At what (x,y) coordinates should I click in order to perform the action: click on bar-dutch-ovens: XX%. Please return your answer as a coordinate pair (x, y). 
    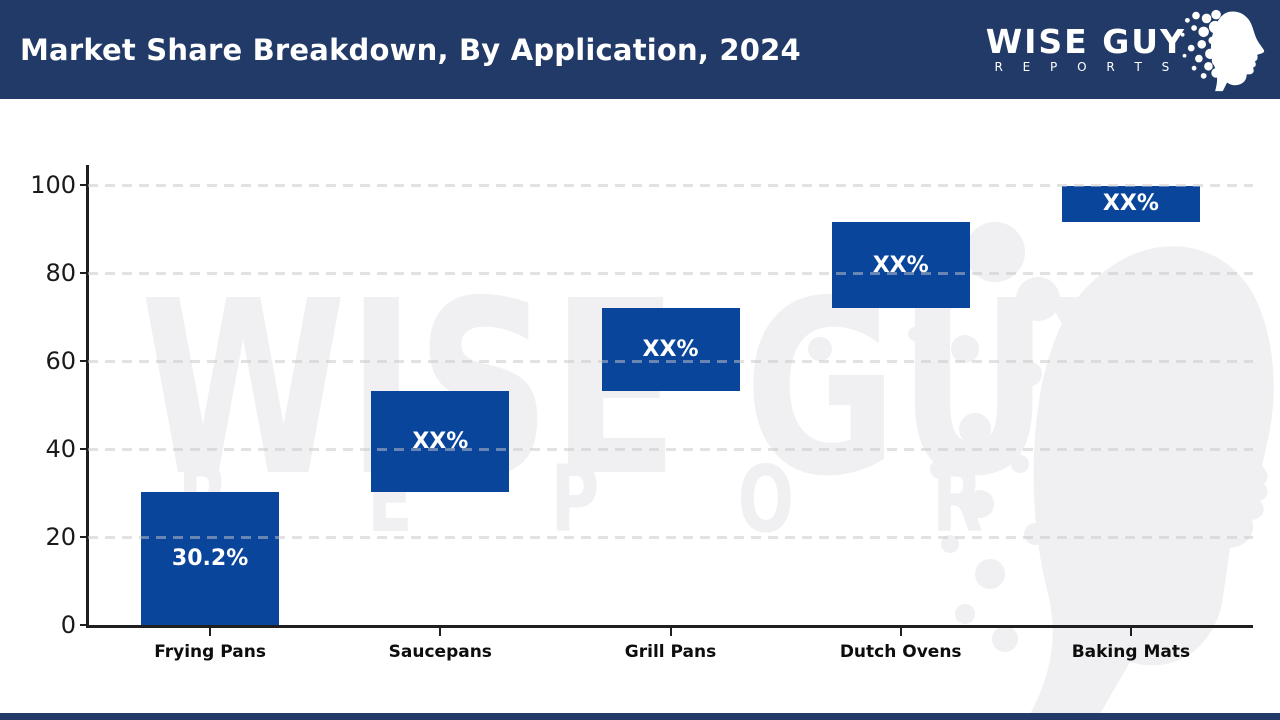
    Looking at the image, I should click on (900, 265).